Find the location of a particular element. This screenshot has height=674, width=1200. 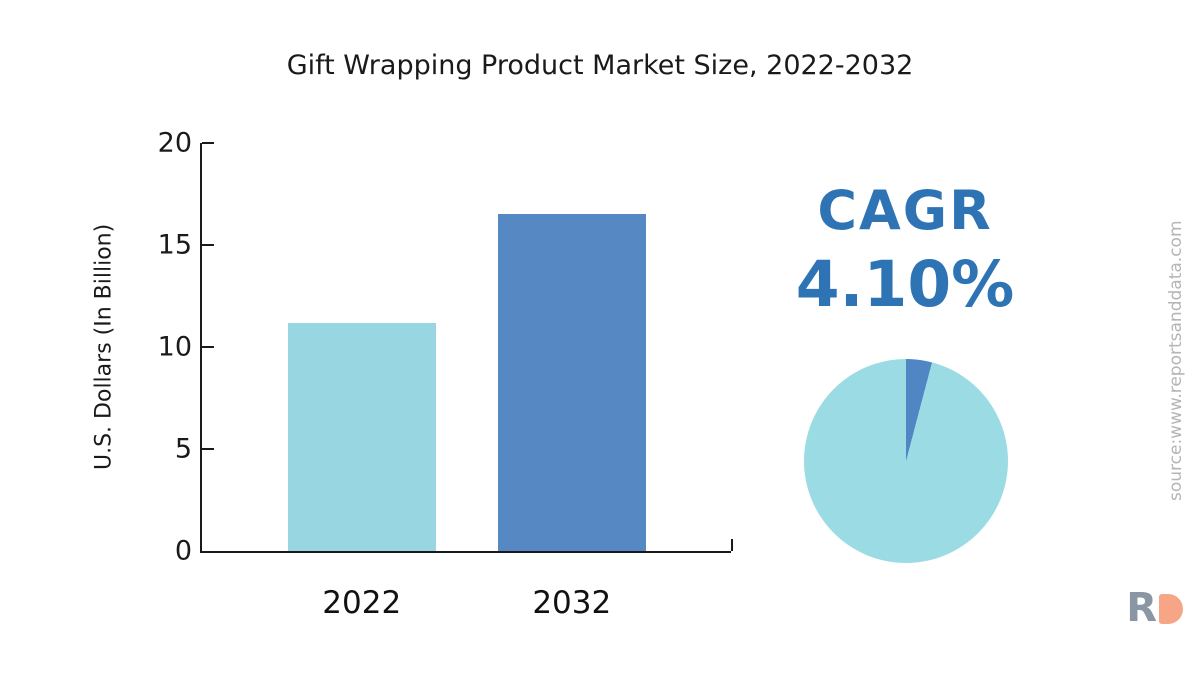

y-tick-label: 10 is located at coordinates (174, 347).